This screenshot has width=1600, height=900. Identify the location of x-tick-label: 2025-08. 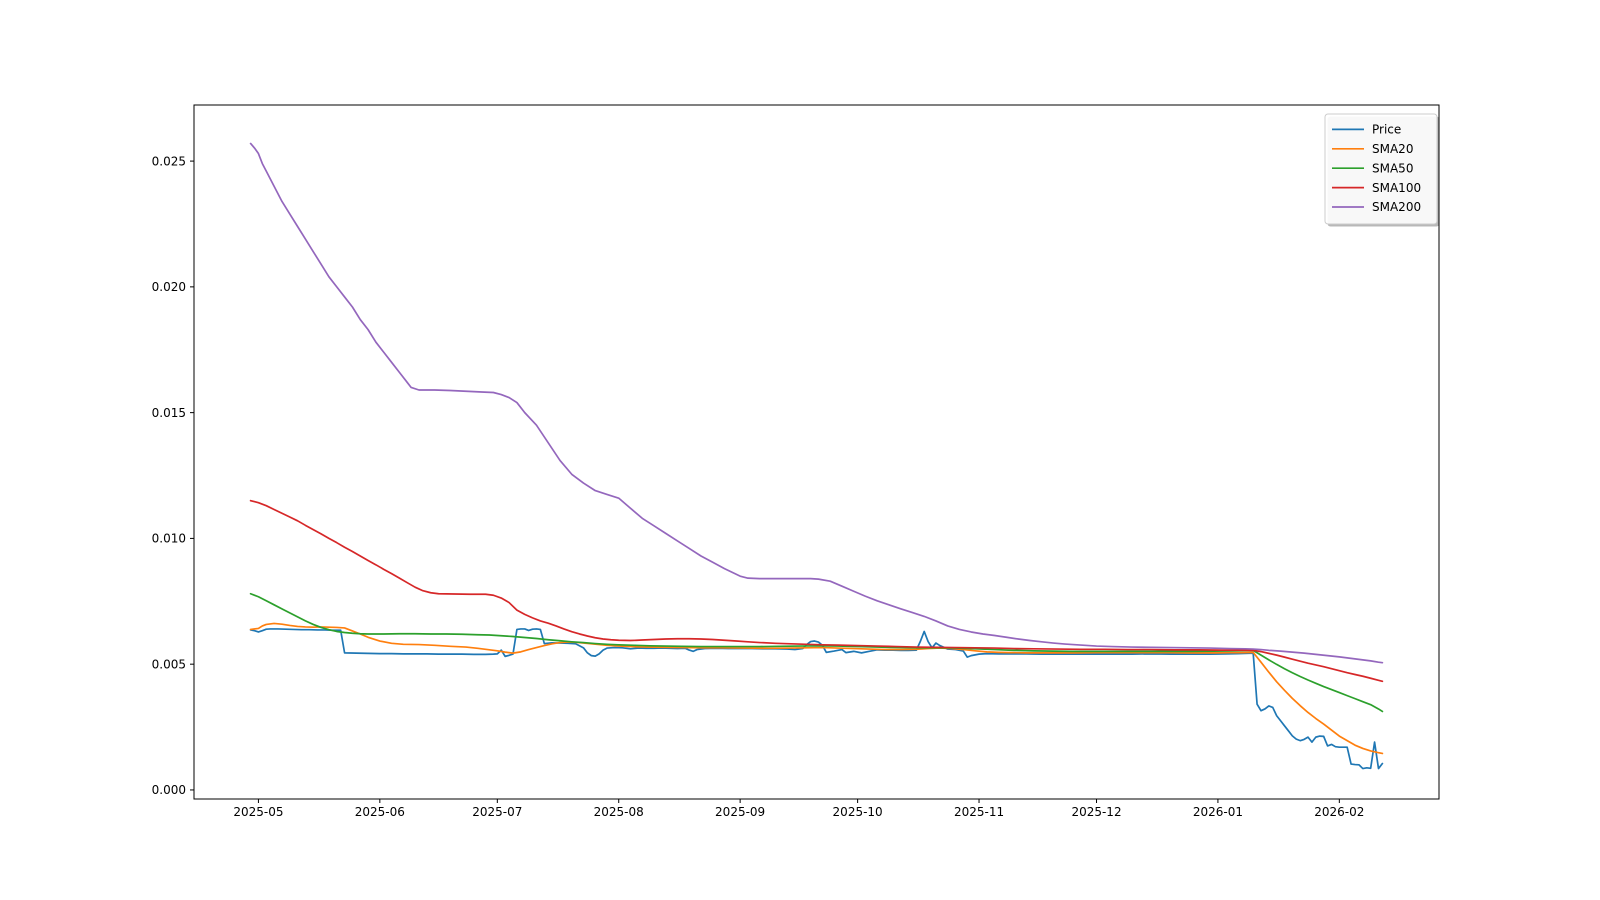
(619, 812).